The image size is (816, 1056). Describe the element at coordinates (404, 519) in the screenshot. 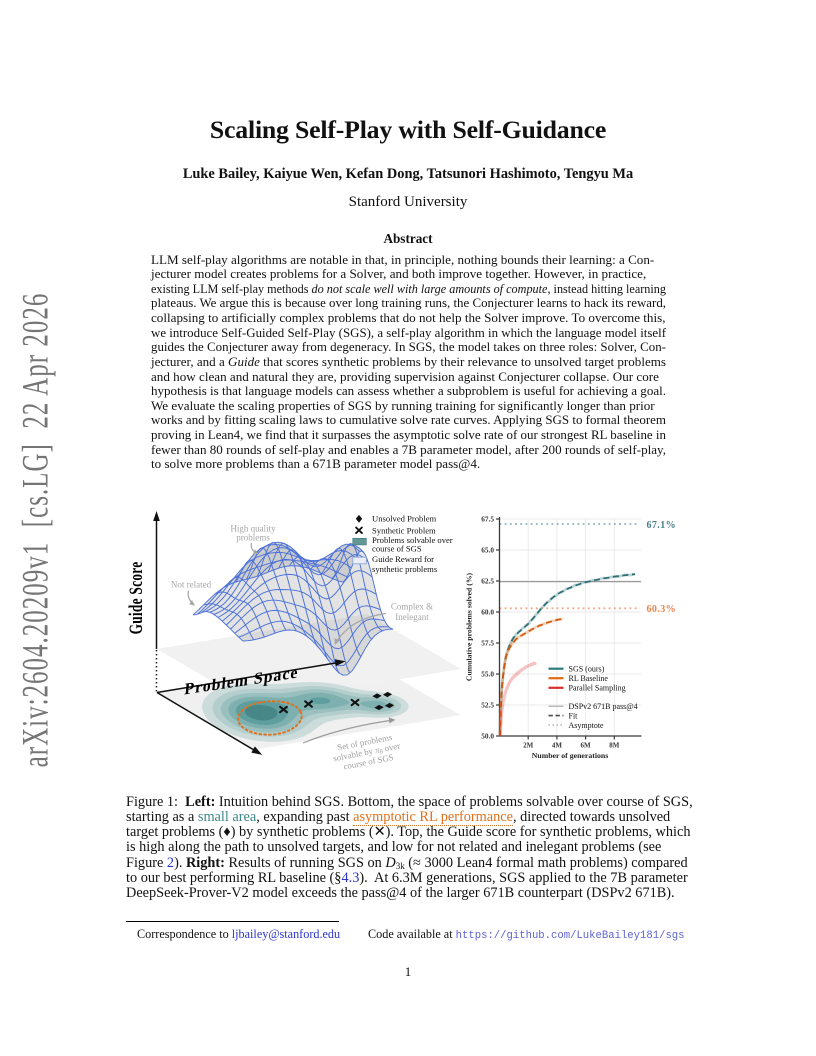

I see `svg-text: Unsolved Problem` at that location.